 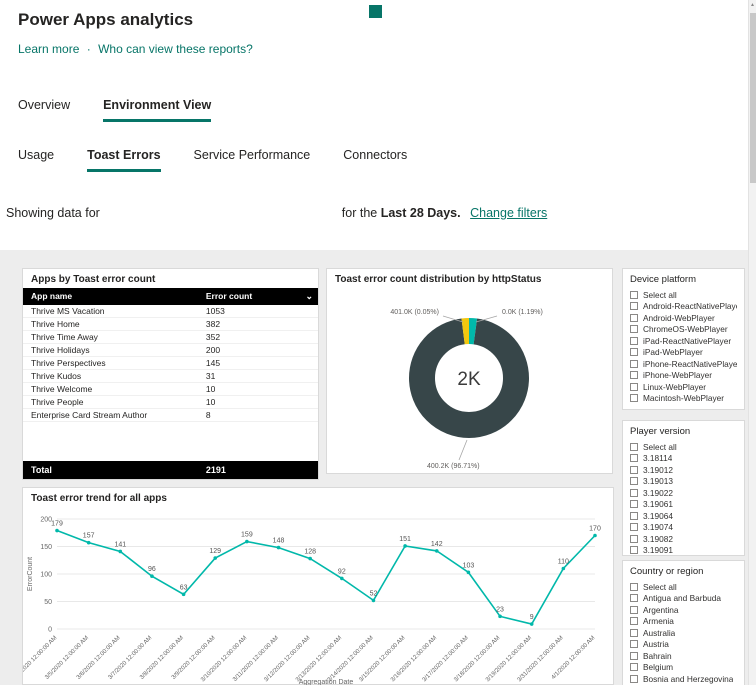 What do you see at coordinates (683, 668) in the screenshot?
I see `filter-option: Belgium` at bounding box center [683, 668].